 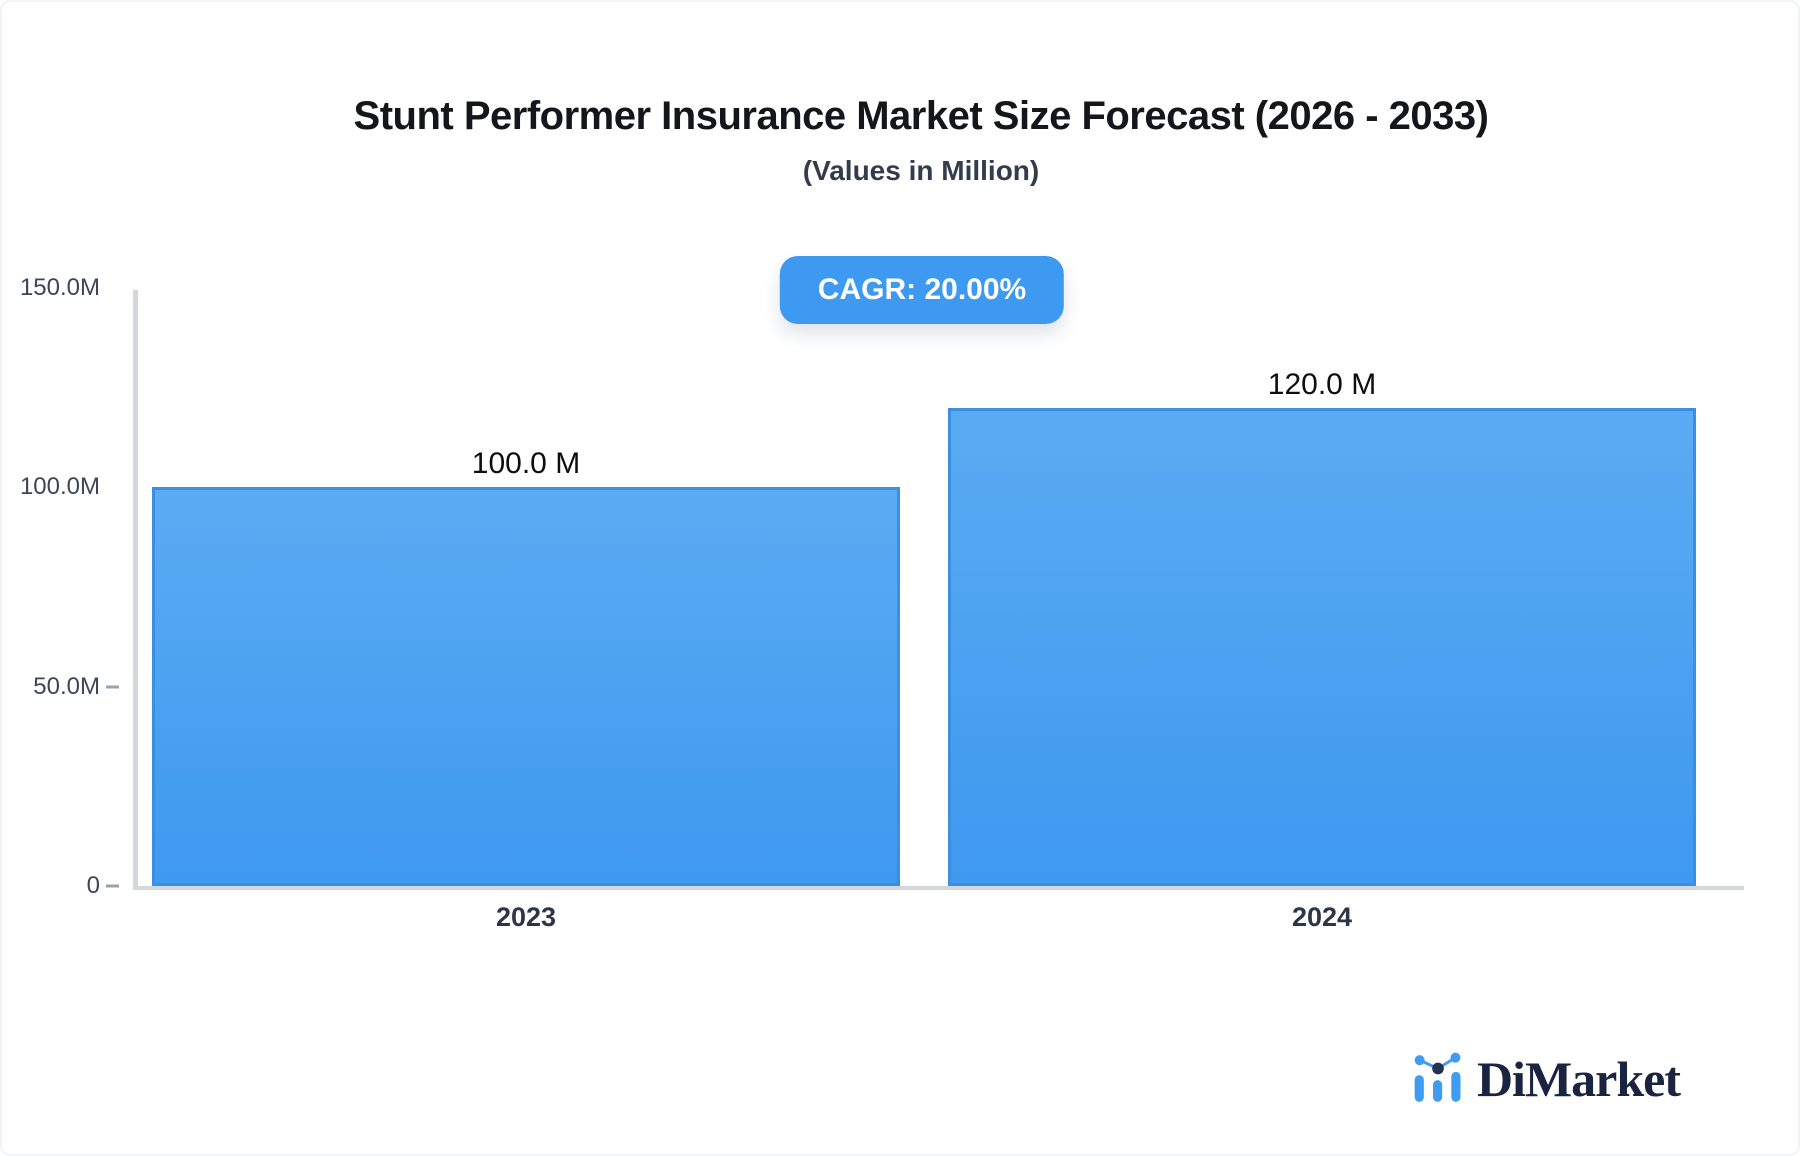 I want to click on brand-logo: DiMarket, so click(x=1547, y=1077).